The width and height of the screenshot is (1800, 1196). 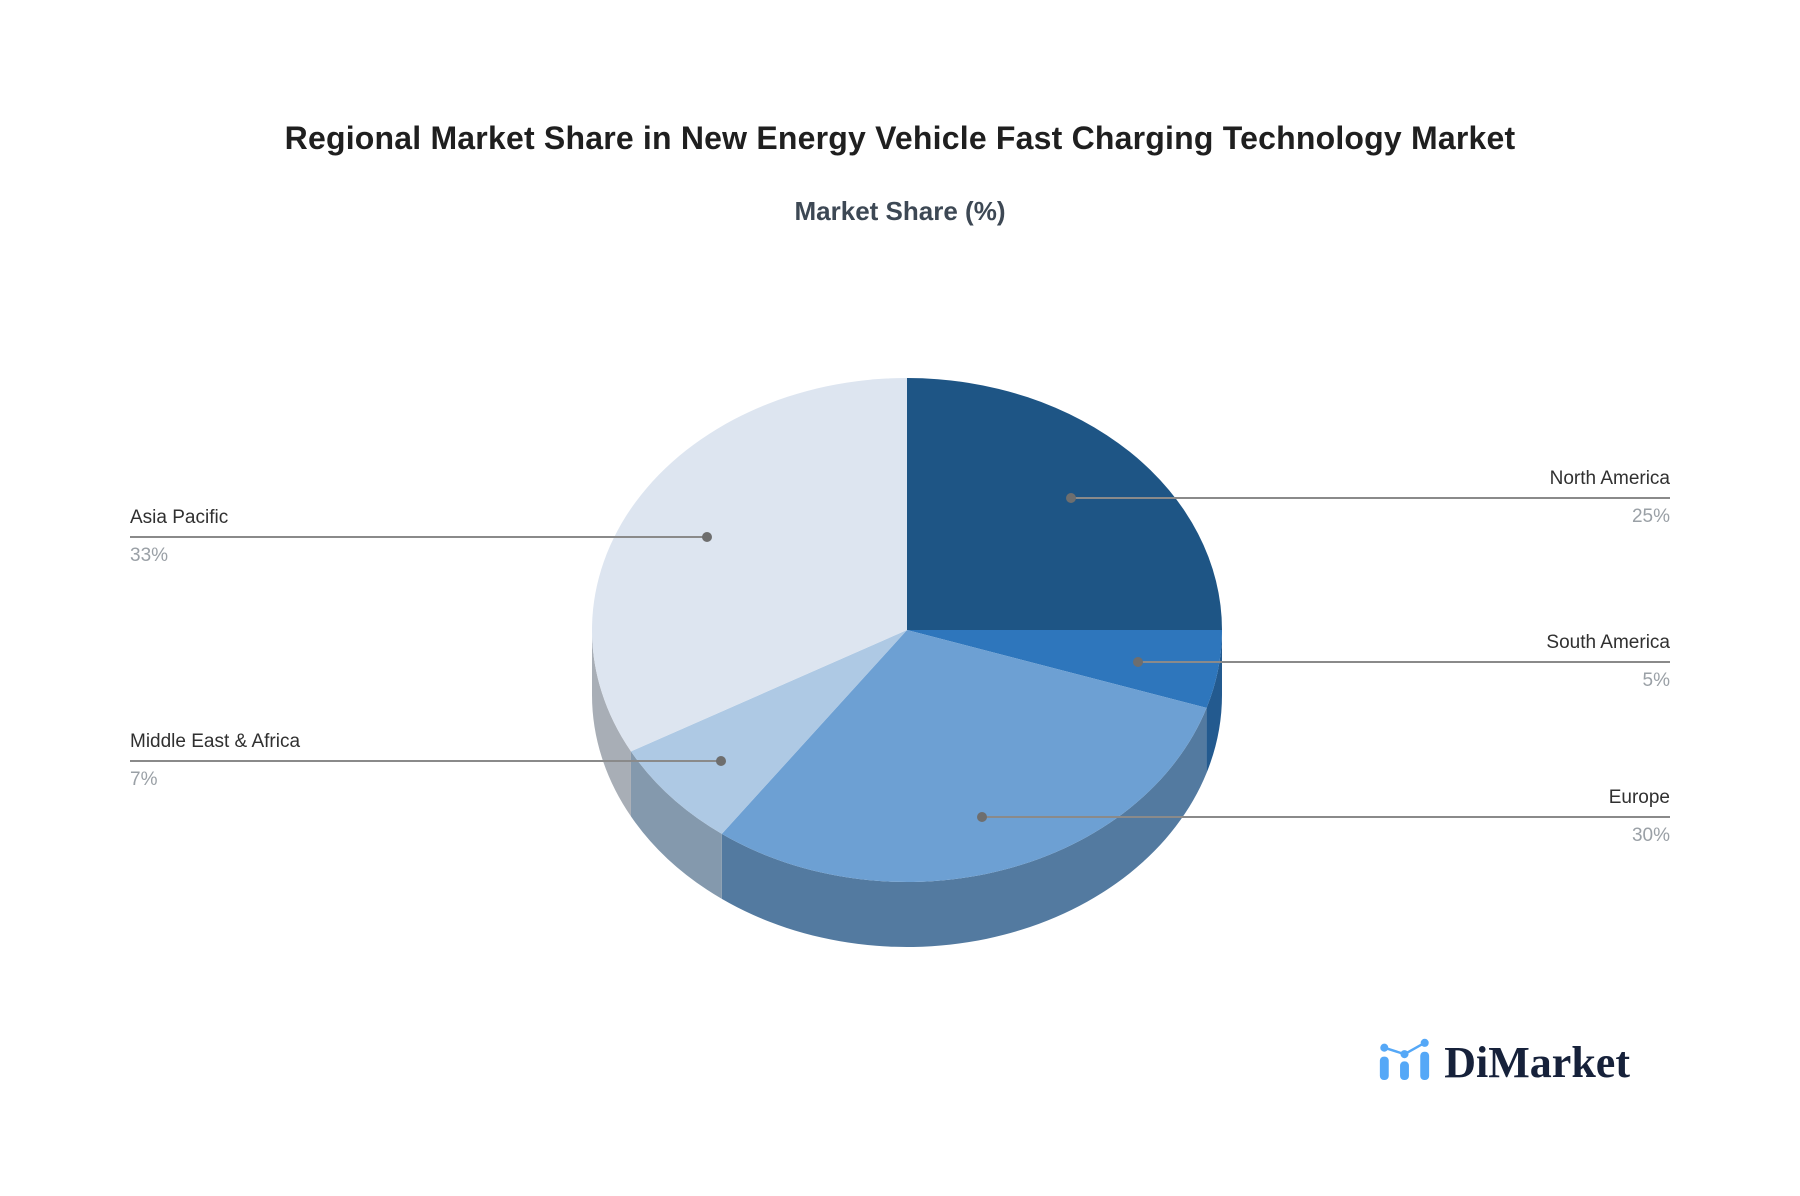 What do you see at coordinates (676, 825) in the screenshot?
I see `pie-slice-side-middle-east-africa` at bounding box center [676, 825].